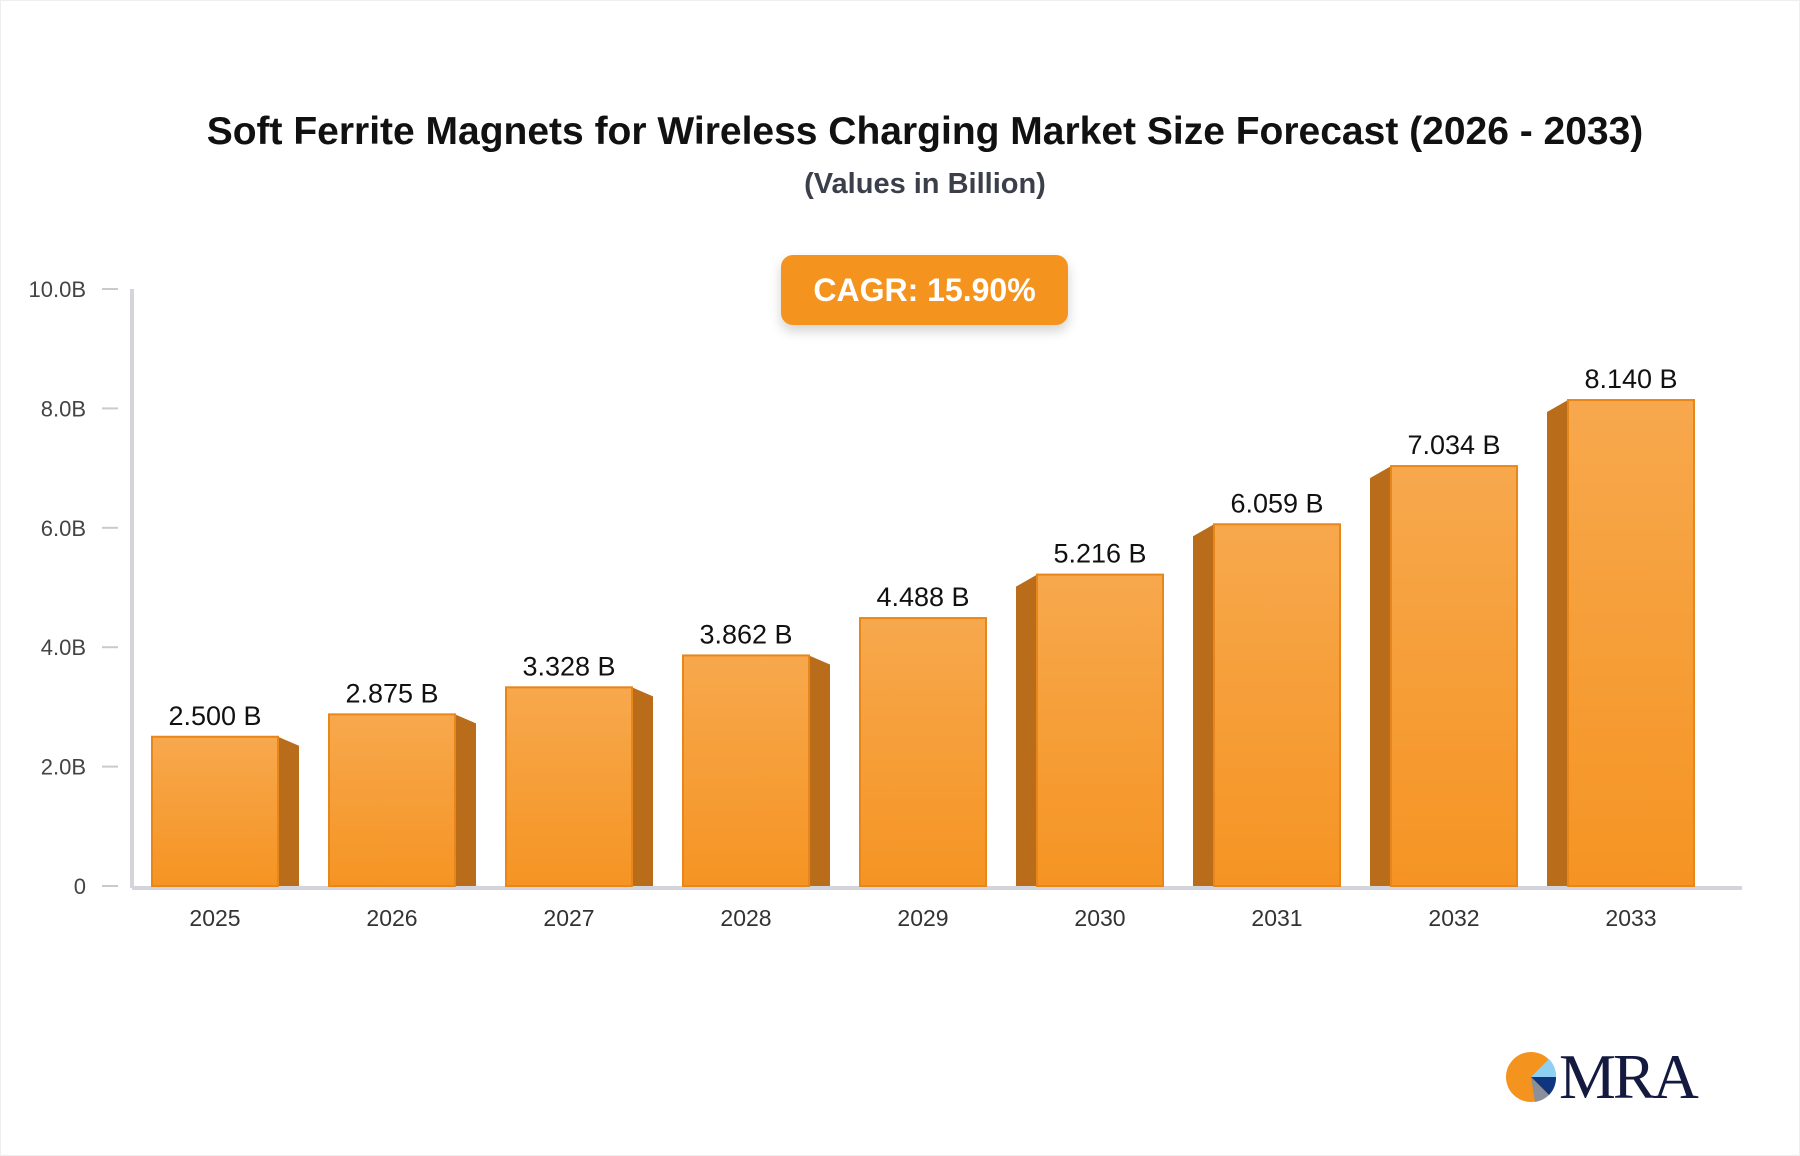  I want to click on bar-data-label: 6.059 B, so click(1276, 503).